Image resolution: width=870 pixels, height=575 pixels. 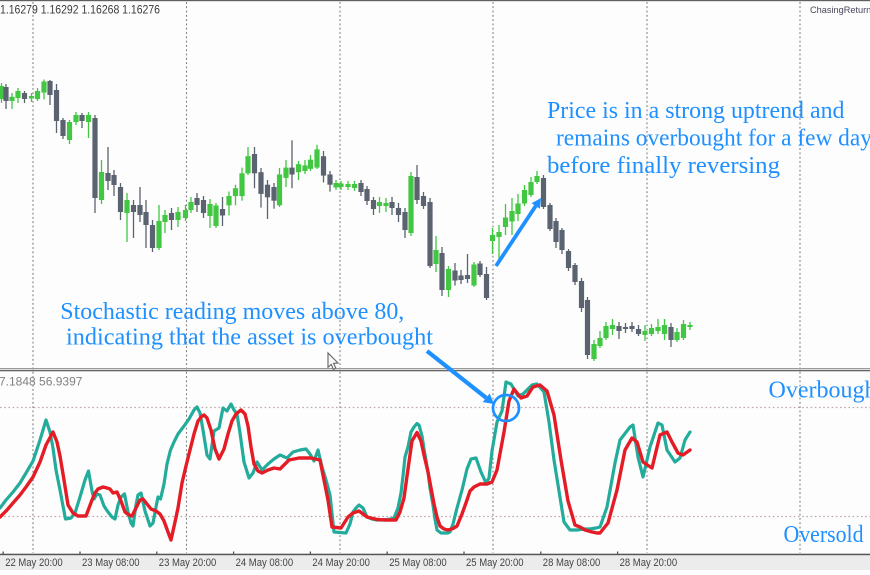 What do you see at coordinates (495, 563) in the screenshot?
I see `svg-text: 25 May 20:00` at bounding box center [495, 563].